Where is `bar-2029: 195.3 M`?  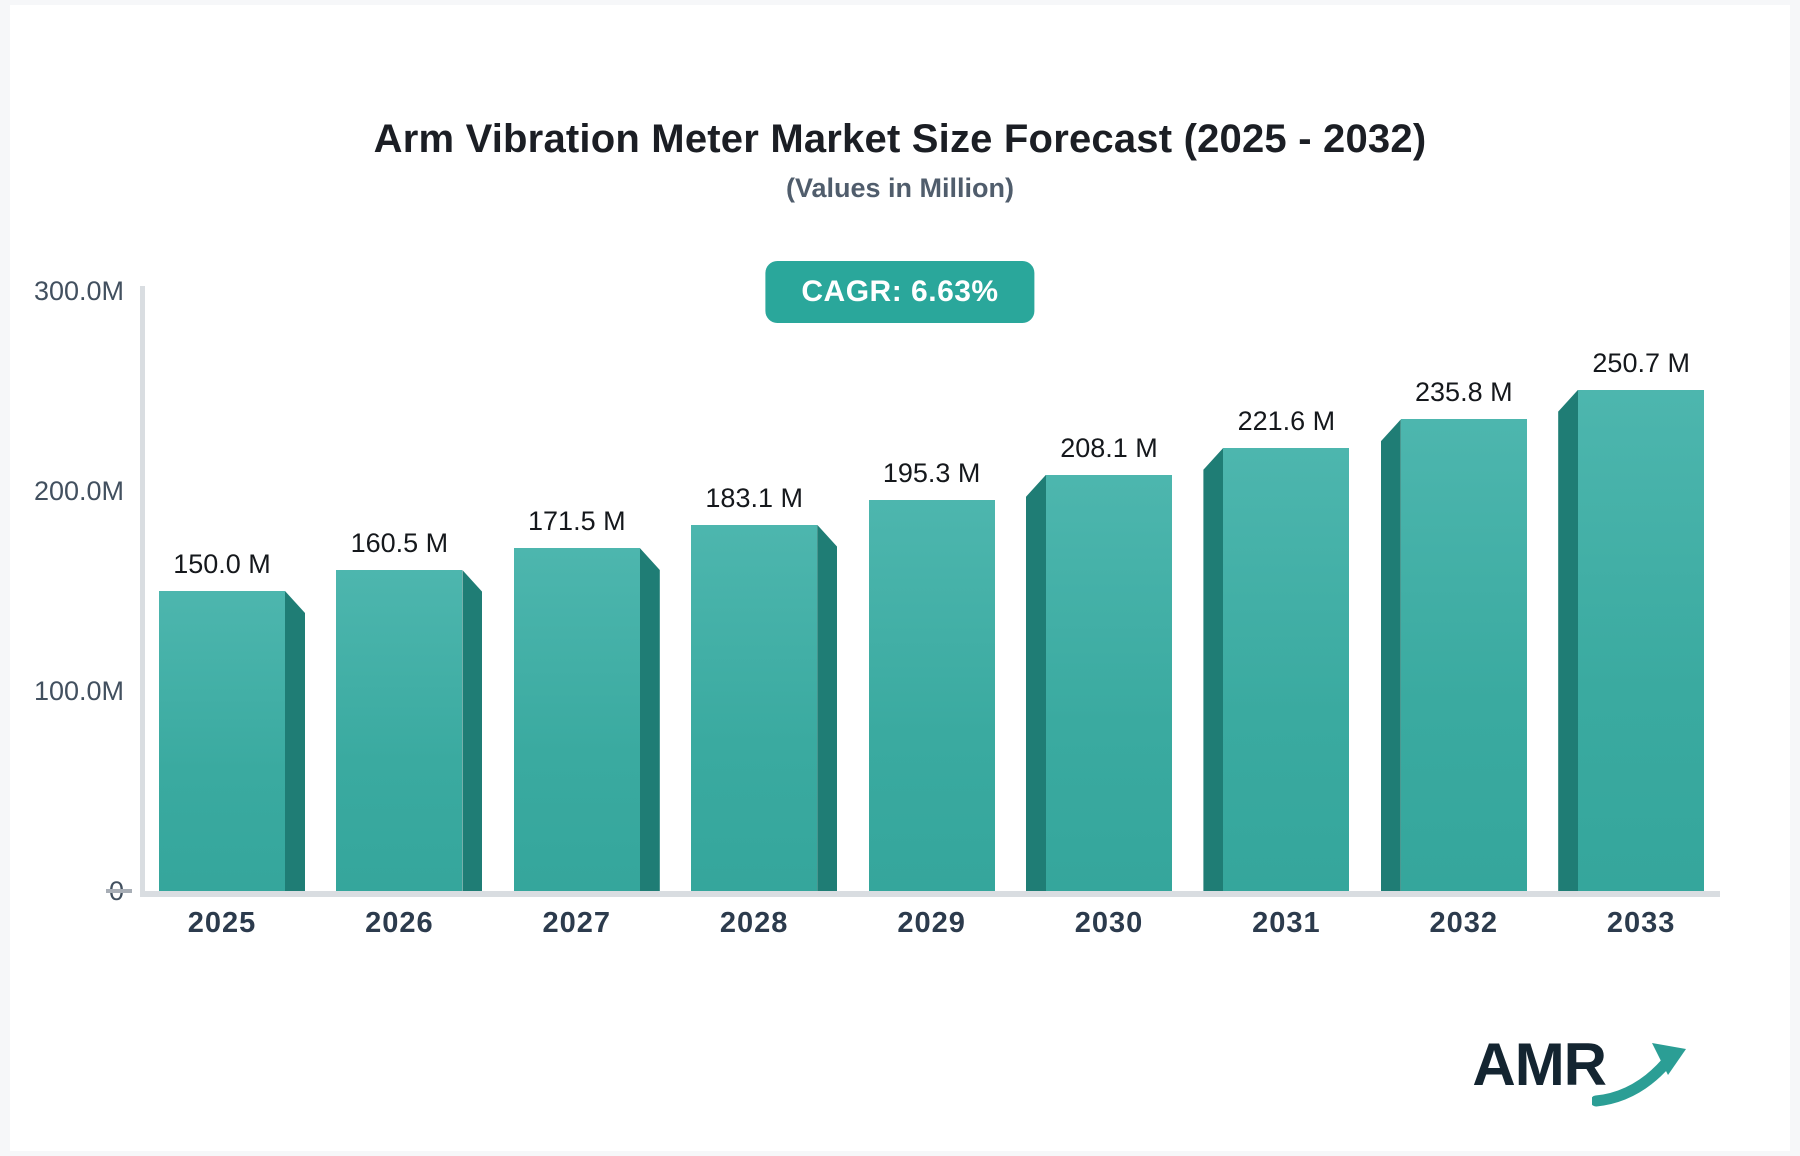
bar-2029: 195.3 M is located at coordinates (931, 674).